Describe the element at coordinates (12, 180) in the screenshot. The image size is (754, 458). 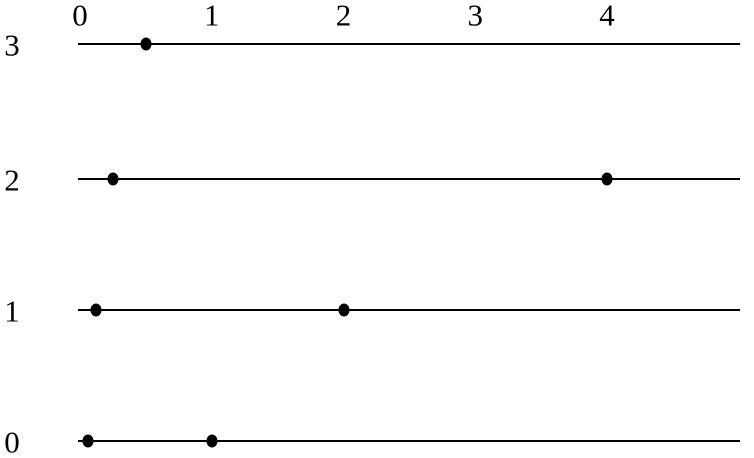
I see `y-row-label: 2` at that location.